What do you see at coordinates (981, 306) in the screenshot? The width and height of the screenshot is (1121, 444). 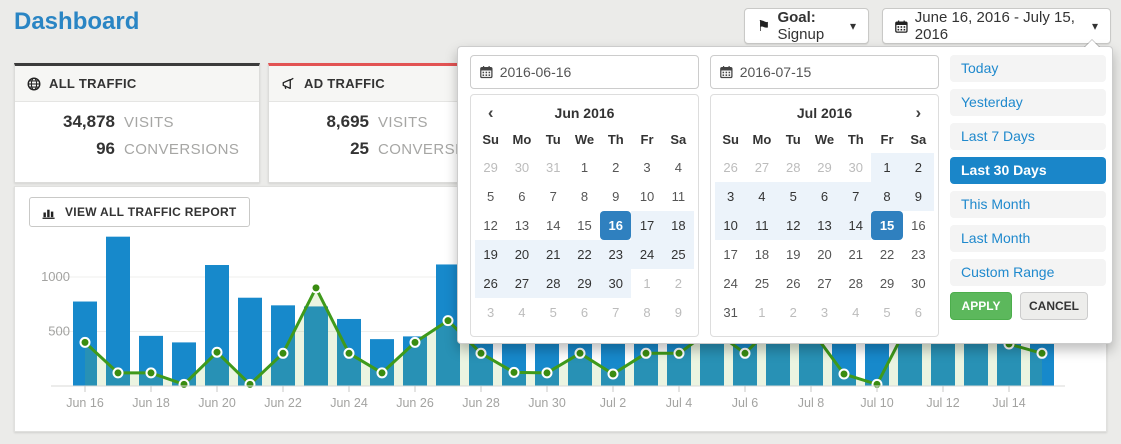 I see `apply-button: APPLY` at bounding box center [981, 306].